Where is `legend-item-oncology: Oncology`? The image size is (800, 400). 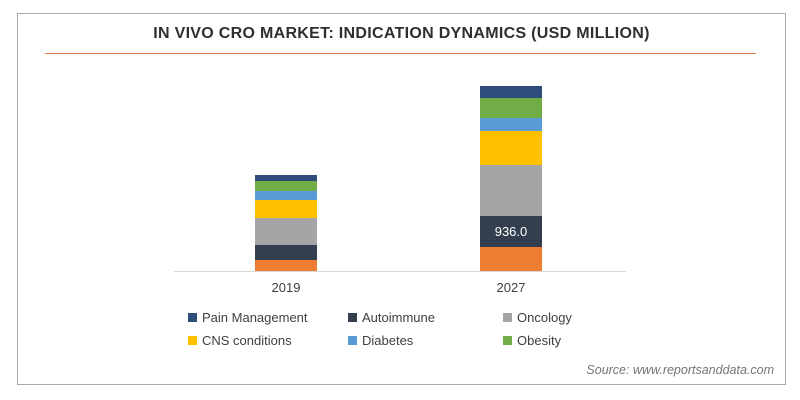 legend-item-oncology: Oncology is located at coordinates (578, 317).